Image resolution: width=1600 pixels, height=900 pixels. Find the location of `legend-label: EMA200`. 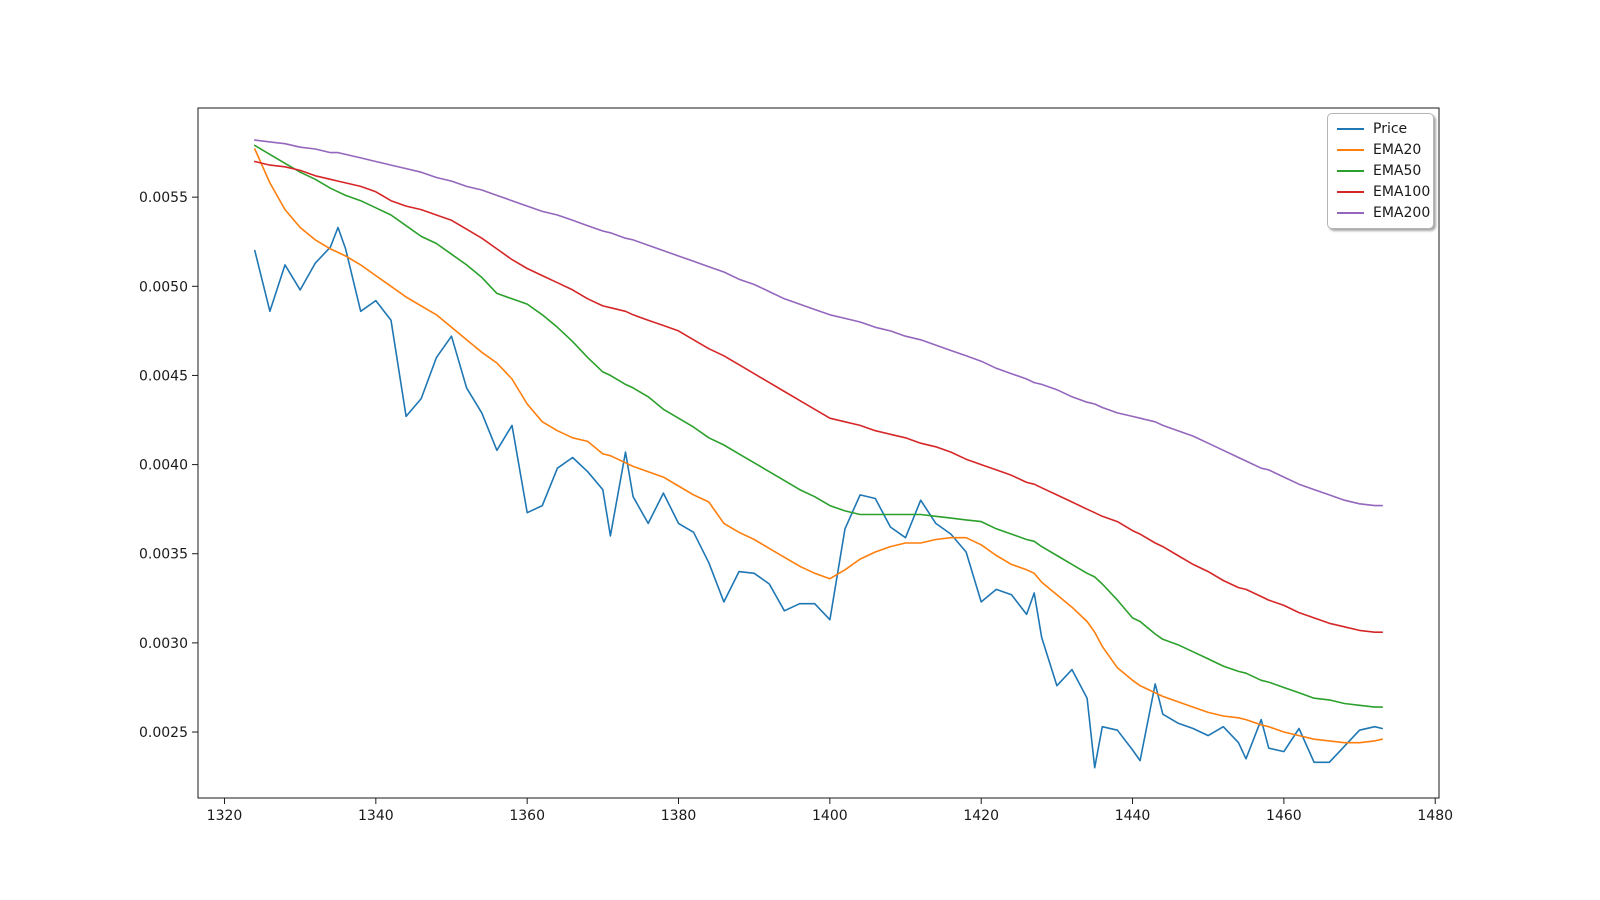

legend-label: EMA200 is located at coordinates (1402, 213).